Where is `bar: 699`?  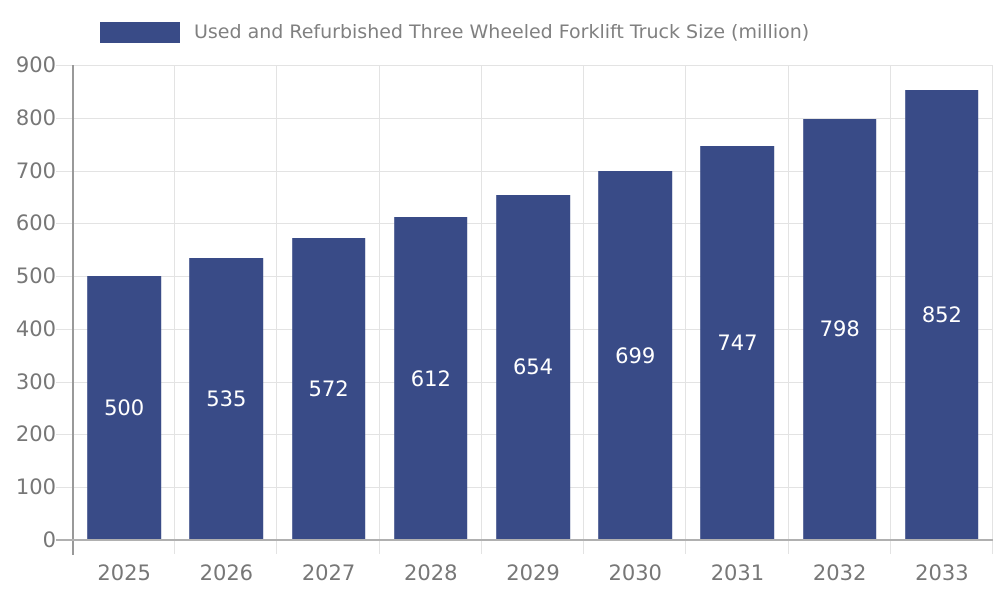
bar: 699 is located at coordinates (635, 355).